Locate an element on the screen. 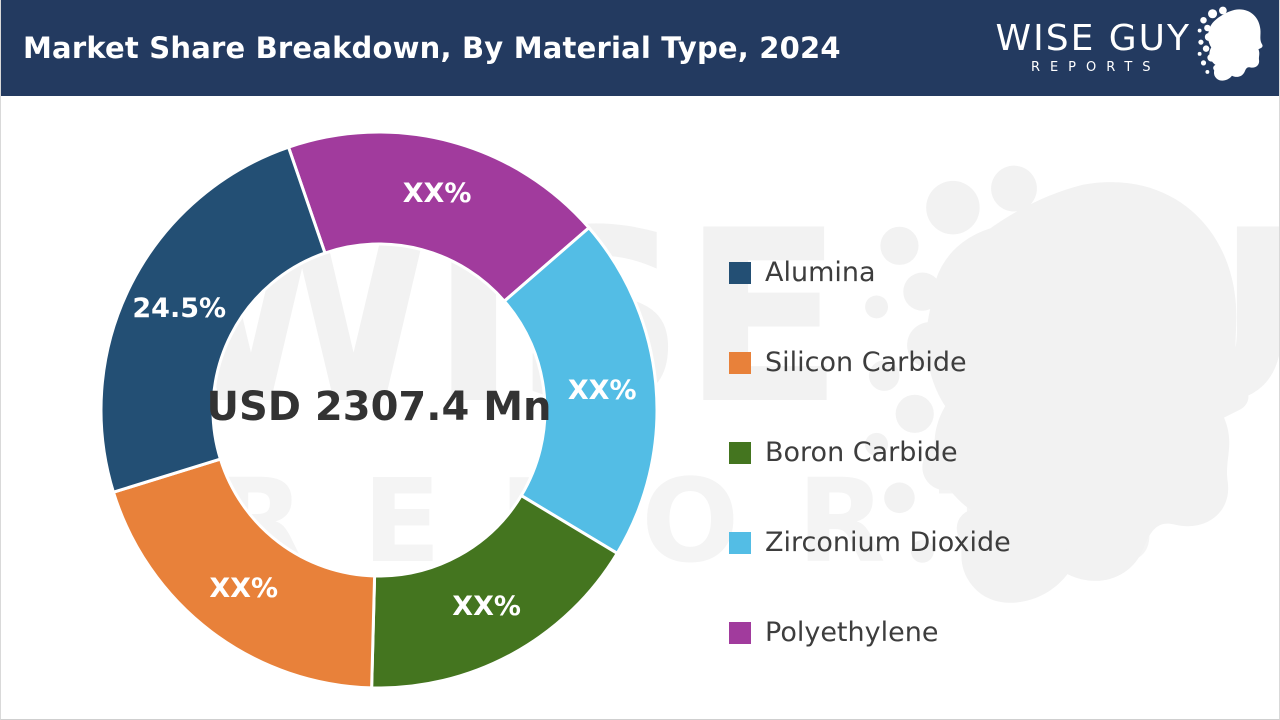 This screenshot has width=1280, height=720. chart-center-value: USD 2307.4 Mn is located at coordinates (379, 407).